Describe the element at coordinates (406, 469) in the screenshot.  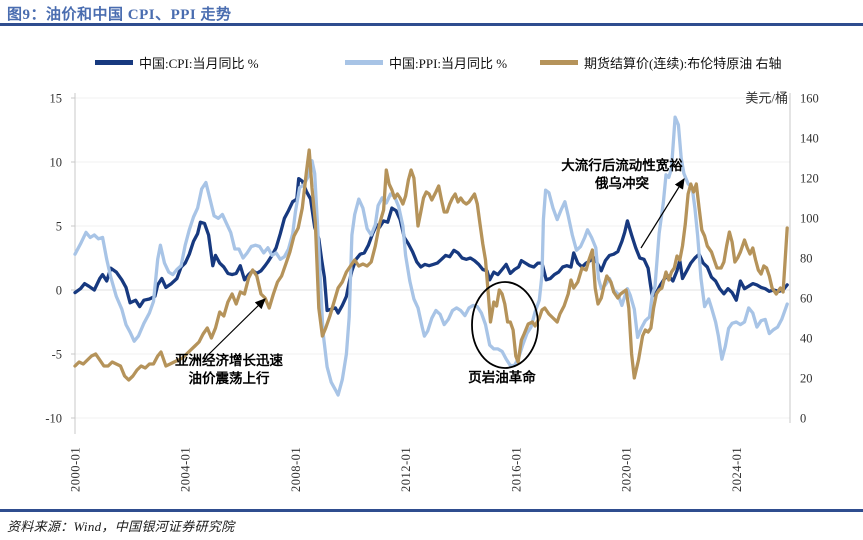
I see `x-axis-tick-label: 2012-01` at that location.